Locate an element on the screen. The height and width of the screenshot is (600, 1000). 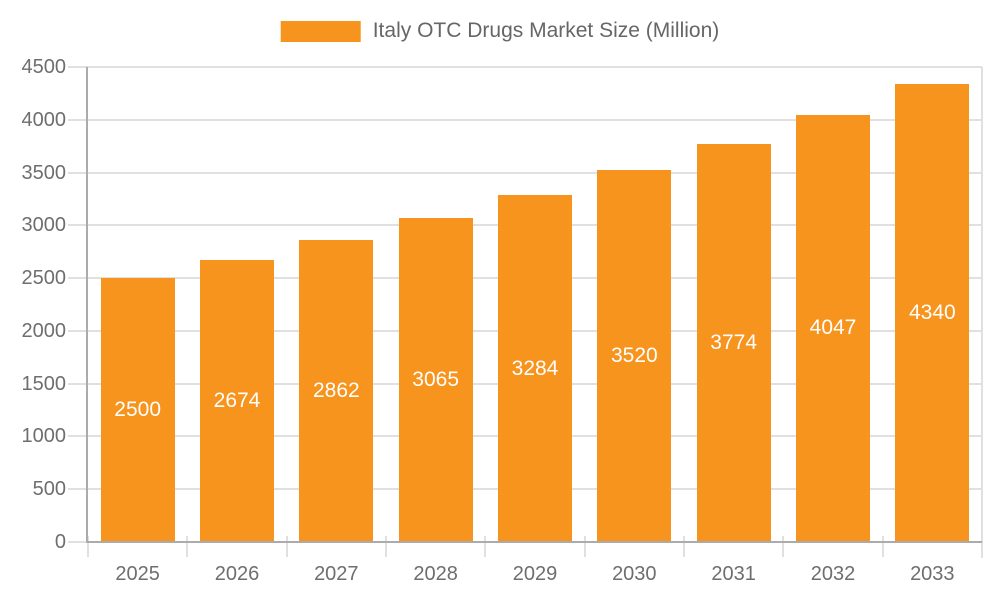
x-axis-label: 2031 is located at coordinates (733, 574).